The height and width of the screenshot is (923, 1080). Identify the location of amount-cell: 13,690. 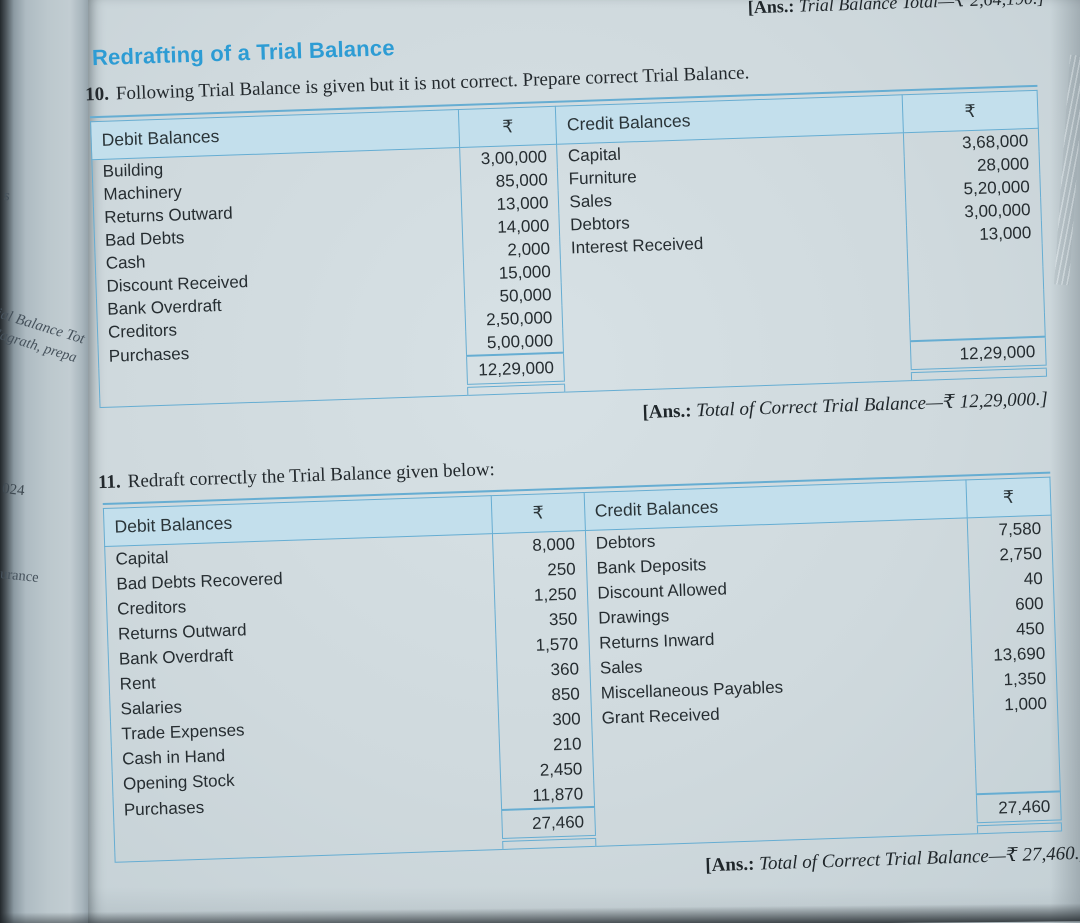
(1014, 654).